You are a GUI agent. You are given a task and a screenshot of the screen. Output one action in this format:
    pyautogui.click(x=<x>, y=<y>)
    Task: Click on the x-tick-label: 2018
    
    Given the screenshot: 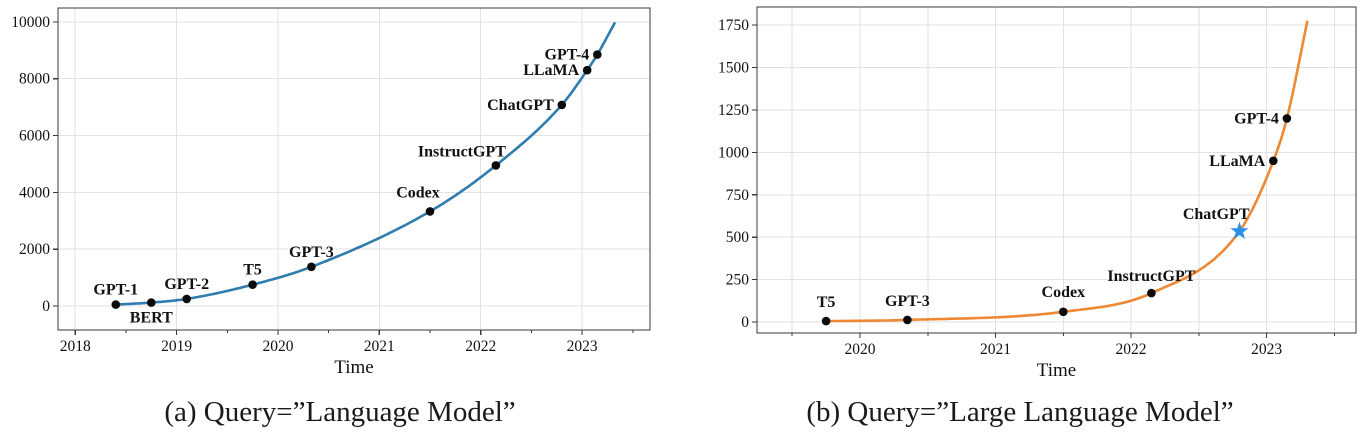 What is the action you would take?
    pyautogui.click(x=75, y=346)
    